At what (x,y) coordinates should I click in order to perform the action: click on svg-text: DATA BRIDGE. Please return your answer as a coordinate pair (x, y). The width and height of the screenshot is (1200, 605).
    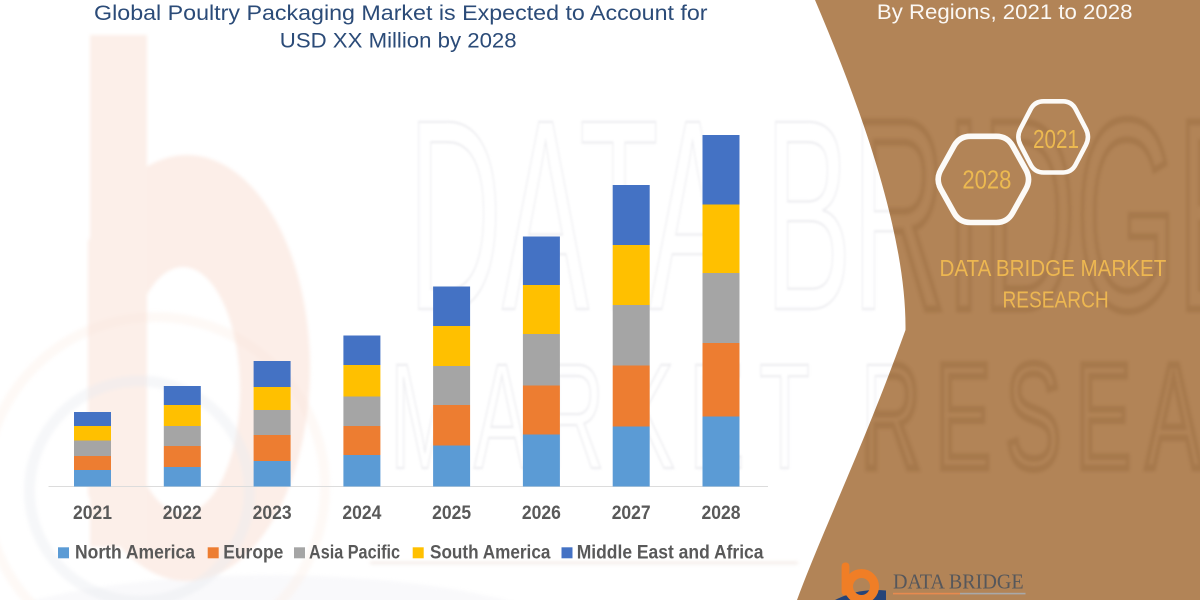
    Looking at the image, I should click on (958, 582).